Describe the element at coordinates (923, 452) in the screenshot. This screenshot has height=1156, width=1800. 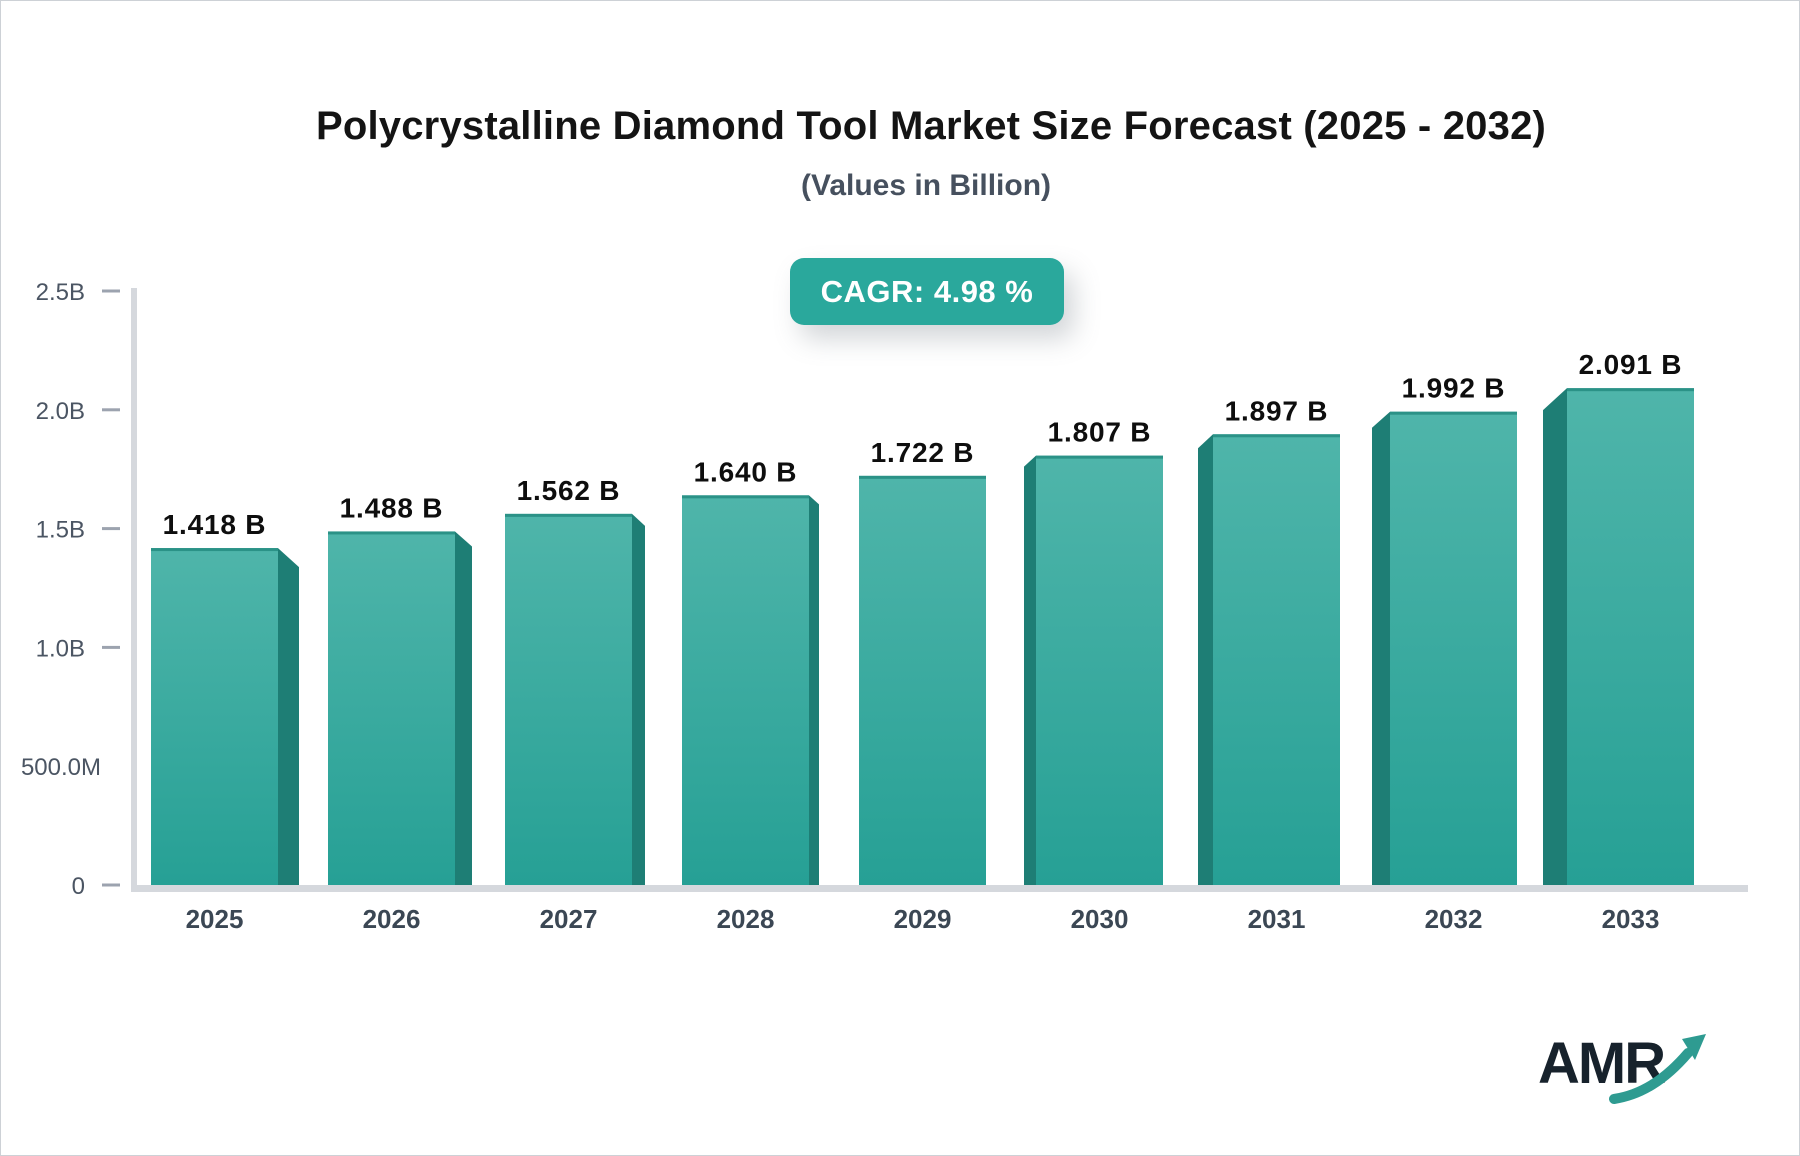
I see `bar-value-label-2029: 1.722 B` at that location.